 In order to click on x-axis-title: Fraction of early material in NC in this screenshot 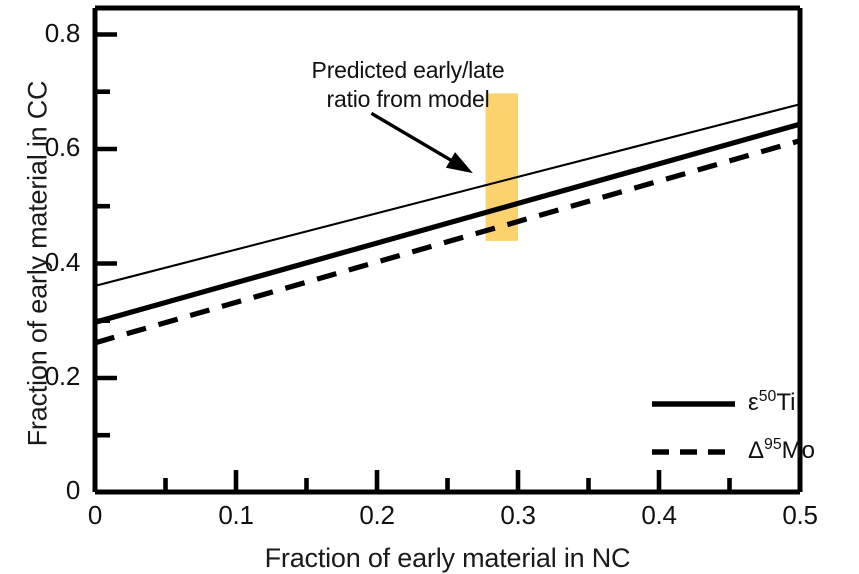, I will do `click(447, 558)`.